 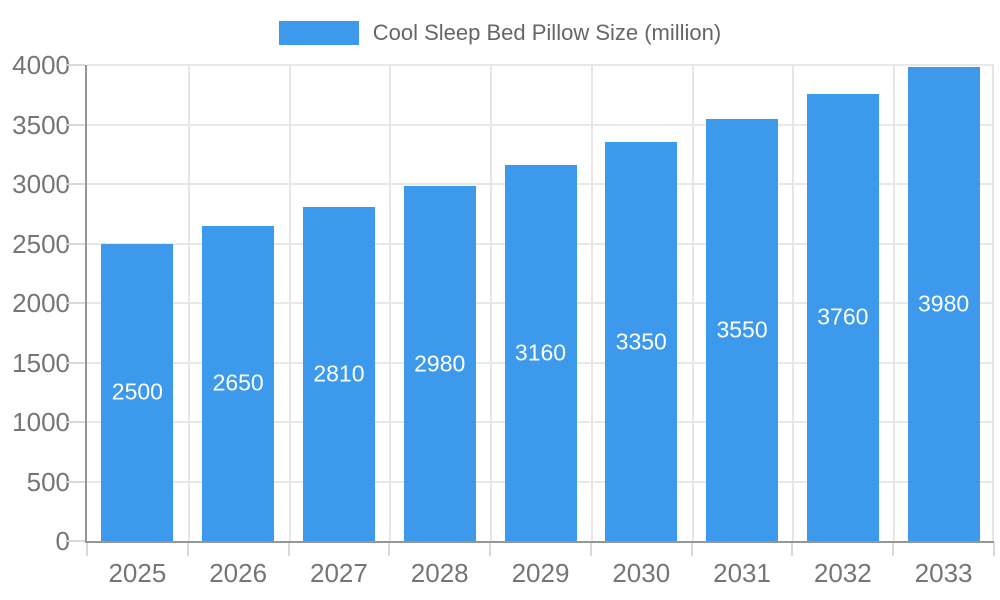 I want to click on x-axis-tick-label: 2027, so click(x=339, y=573).